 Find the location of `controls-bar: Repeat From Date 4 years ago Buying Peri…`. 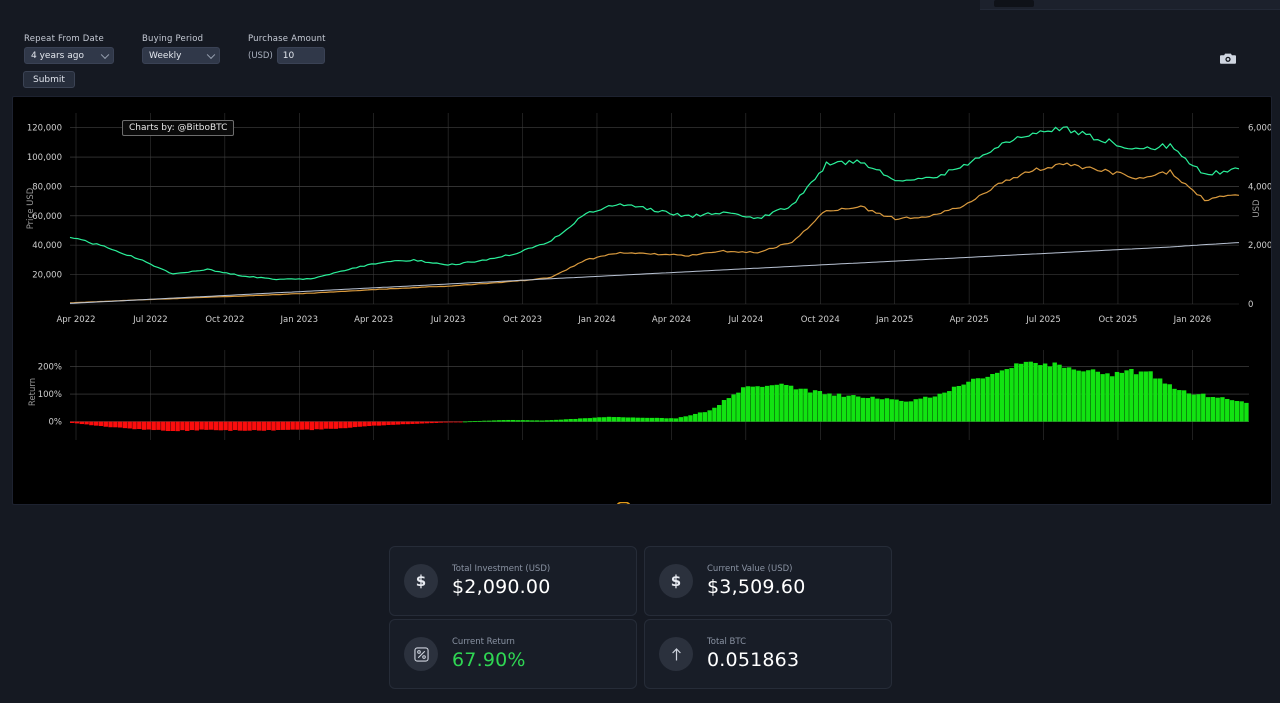

controls-bar: Repeat From Date 4 years ago Buying Peri… is located at coordinates (175, 49).